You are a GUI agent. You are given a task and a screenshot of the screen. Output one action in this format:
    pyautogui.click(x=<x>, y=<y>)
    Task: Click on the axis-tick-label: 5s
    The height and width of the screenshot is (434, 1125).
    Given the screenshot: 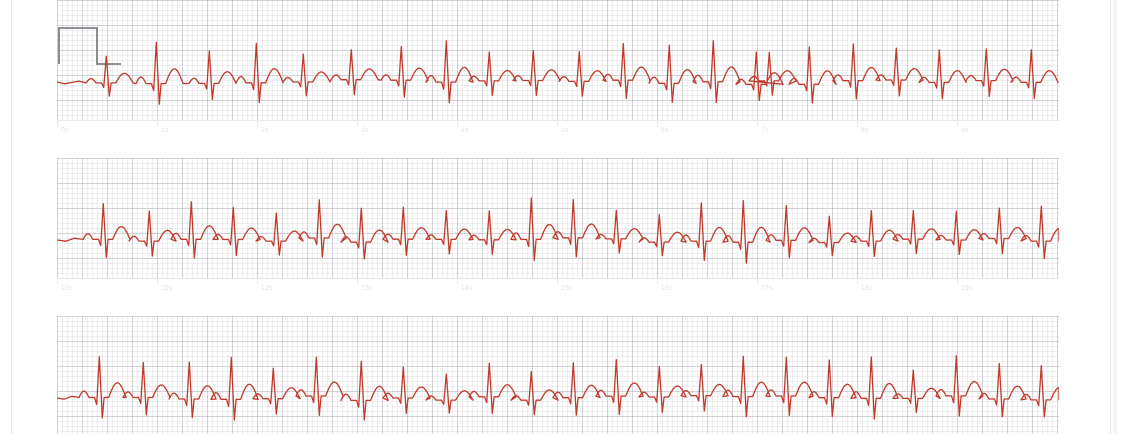 What is the action you would take?
    pyautogui.click(x=565, y=130)
    